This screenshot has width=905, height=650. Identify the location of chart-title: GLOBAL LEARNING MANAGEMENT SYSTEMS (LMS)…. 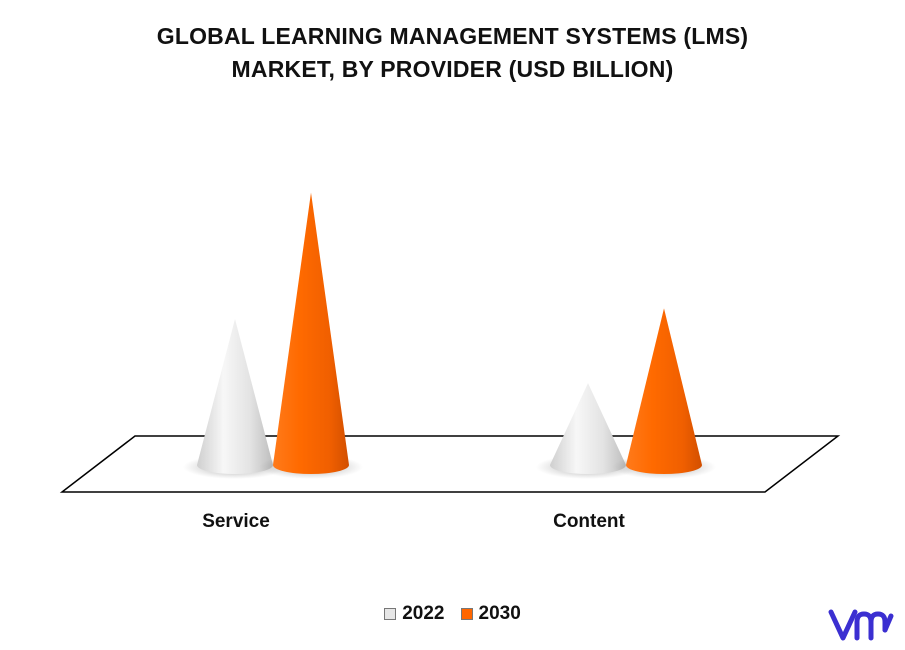
(452, 53).